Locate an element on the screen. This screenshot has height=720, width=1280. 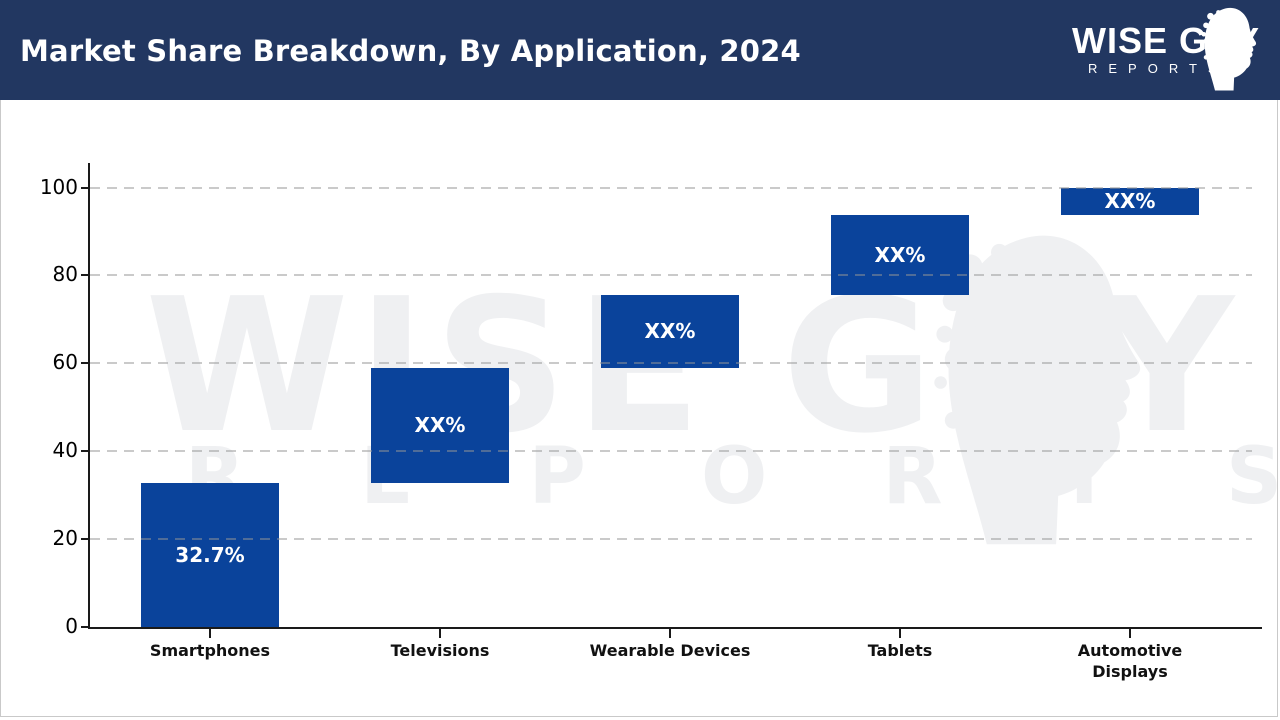
x-category-label: Automotive Displays is located at coordinates (1130, 661).